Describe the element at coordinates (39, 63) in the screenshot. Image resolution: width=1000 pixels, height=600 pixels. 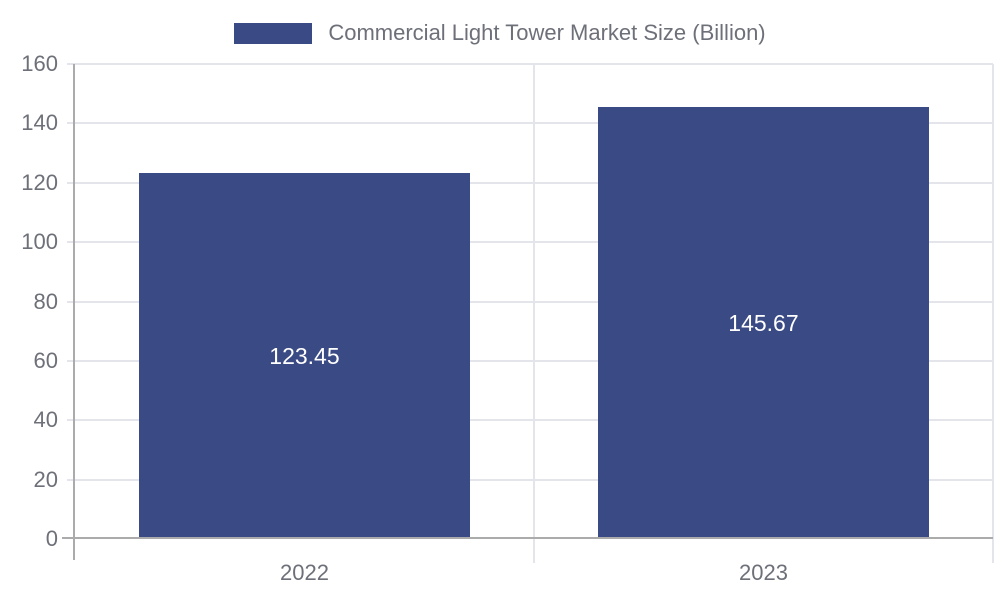
I see `y-tick-label: 160` at that location.